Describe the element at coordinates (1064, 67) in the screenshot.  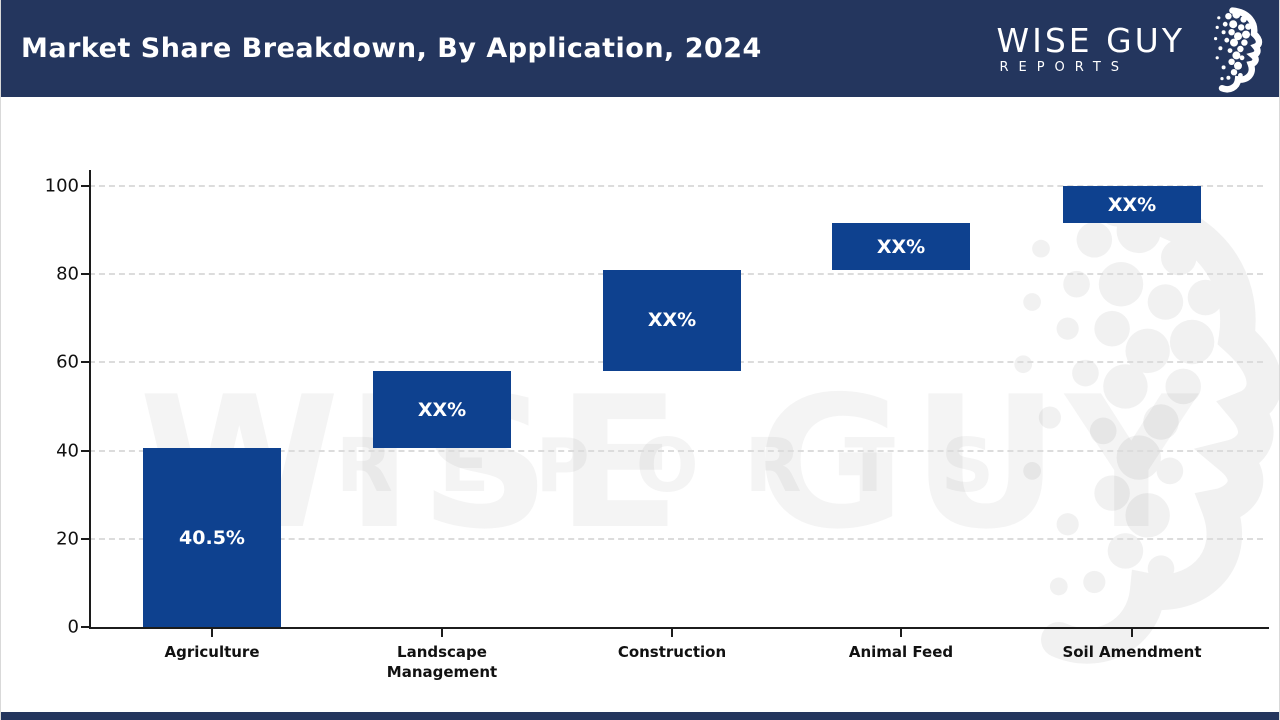
I see `logo-subtext: REPORTS` at that location.